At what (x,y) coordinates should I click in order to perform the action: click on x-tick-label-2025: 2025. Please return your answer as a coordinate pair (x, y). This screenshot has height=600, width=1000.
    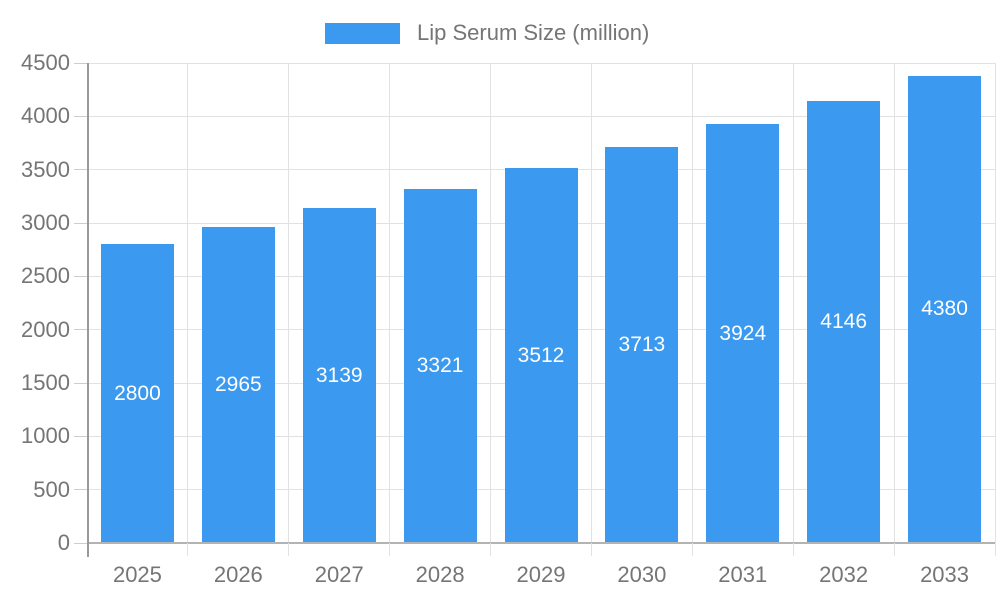
    Looking at the image, I should click on (137, 574).